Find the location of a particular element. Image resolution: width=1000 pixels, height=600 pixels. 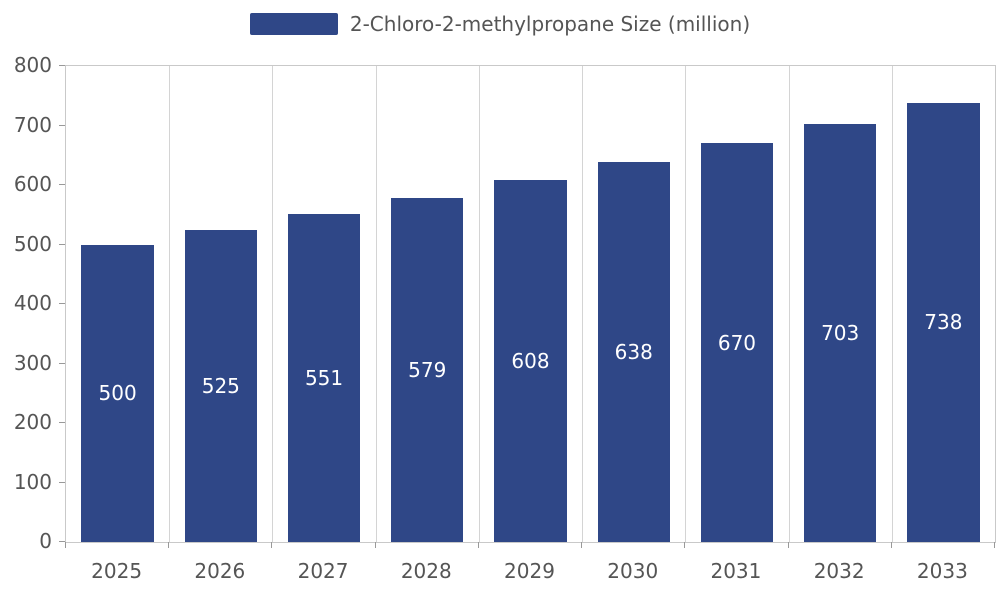

bar-value-label: 525 is located at coordinates (220, 385).